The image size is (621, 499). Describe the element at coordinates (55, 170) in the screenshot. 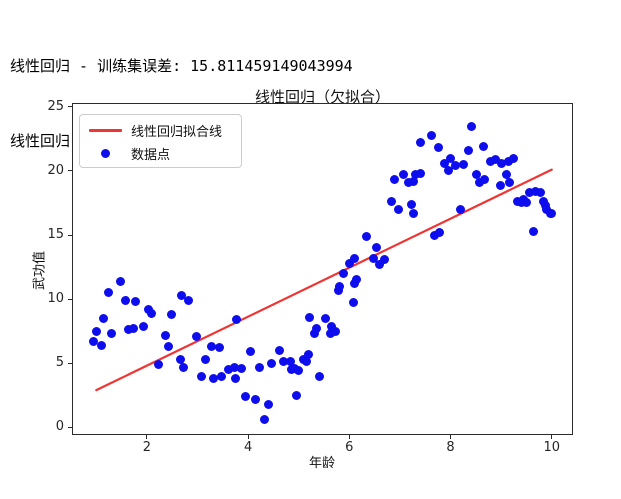

I see `y-tick-label: 20` at that location.